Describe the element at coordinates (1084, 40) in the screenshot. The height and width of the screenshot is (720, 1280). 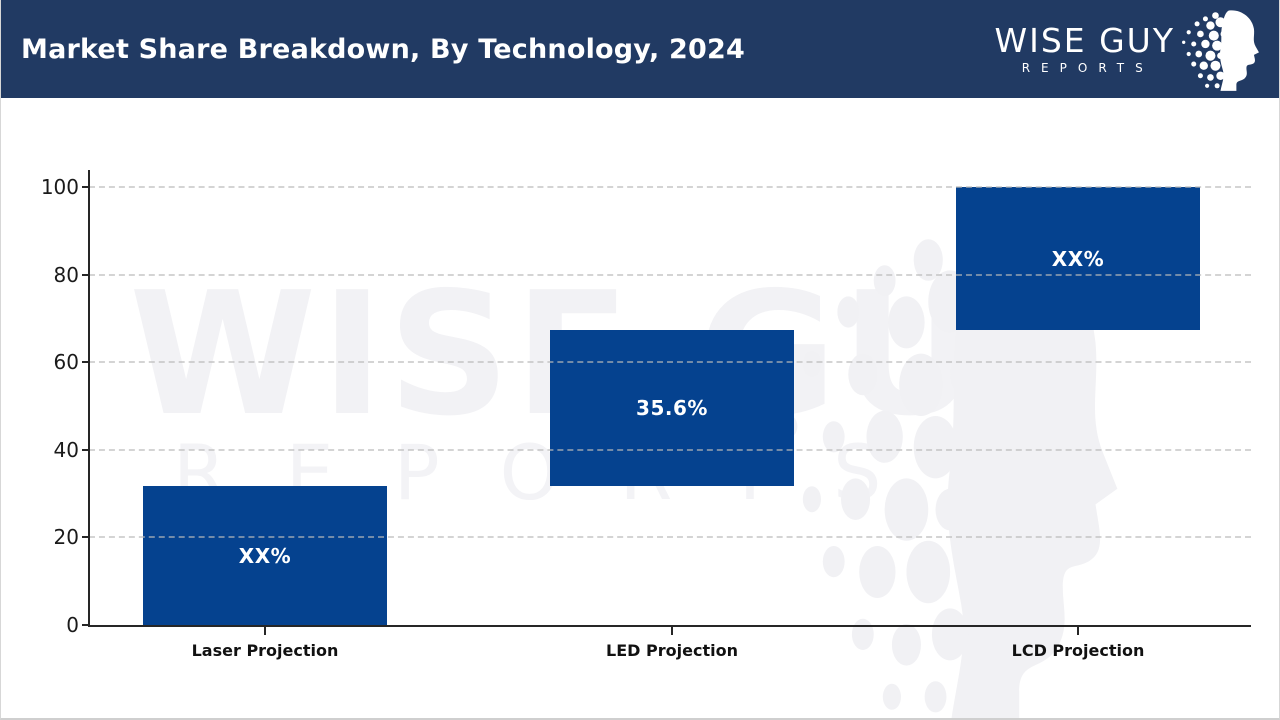
I see `wiseguy-logo-brand: WISE GUY` at that location.